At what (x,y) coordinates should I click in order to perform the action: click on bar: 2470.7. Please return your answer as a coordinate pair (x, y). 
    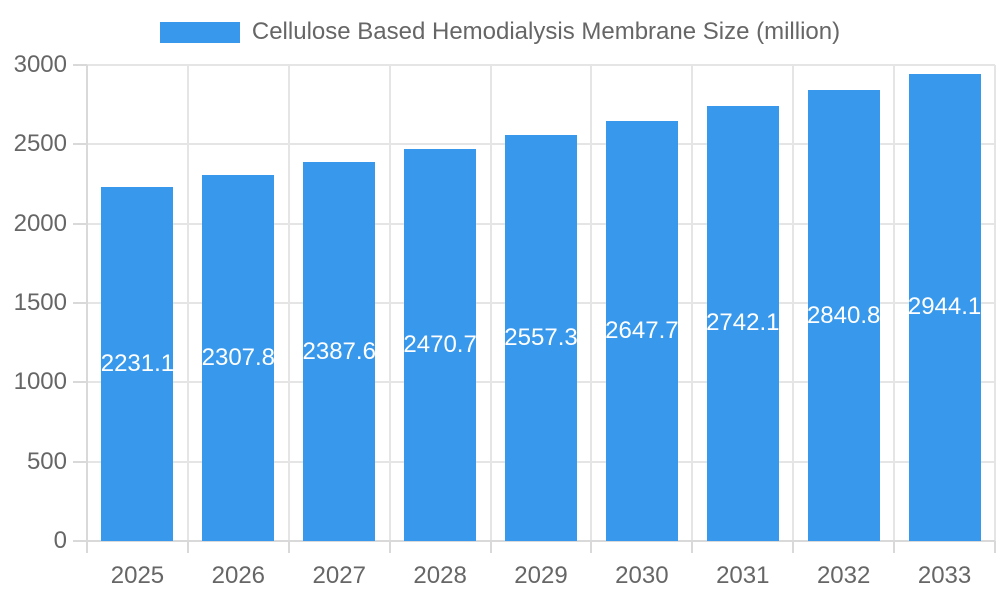
    Looking at the image, I should click on (440, 344).